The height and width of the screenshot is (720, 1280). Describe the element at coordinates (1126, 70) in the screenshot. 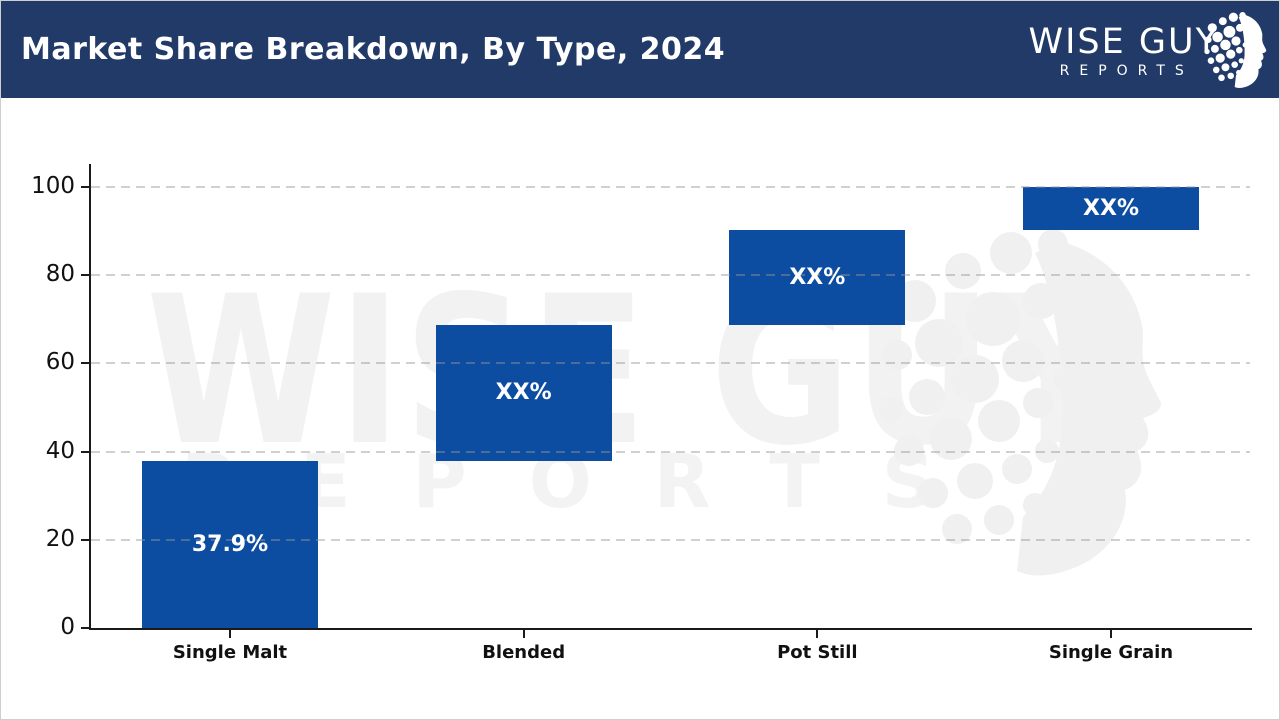

I see `logo-subtitle: REPORTS` at that location.